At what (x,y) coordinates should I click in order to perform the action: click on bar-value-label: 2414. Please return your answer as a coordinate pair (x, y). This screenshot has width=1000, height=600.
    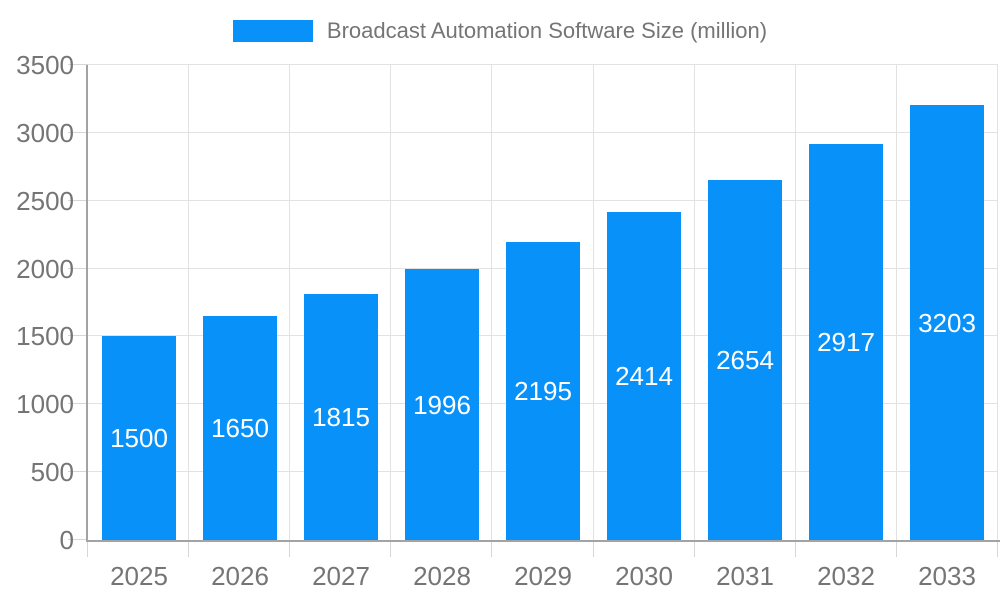
    Looking at the image, I should click on (644, 376).